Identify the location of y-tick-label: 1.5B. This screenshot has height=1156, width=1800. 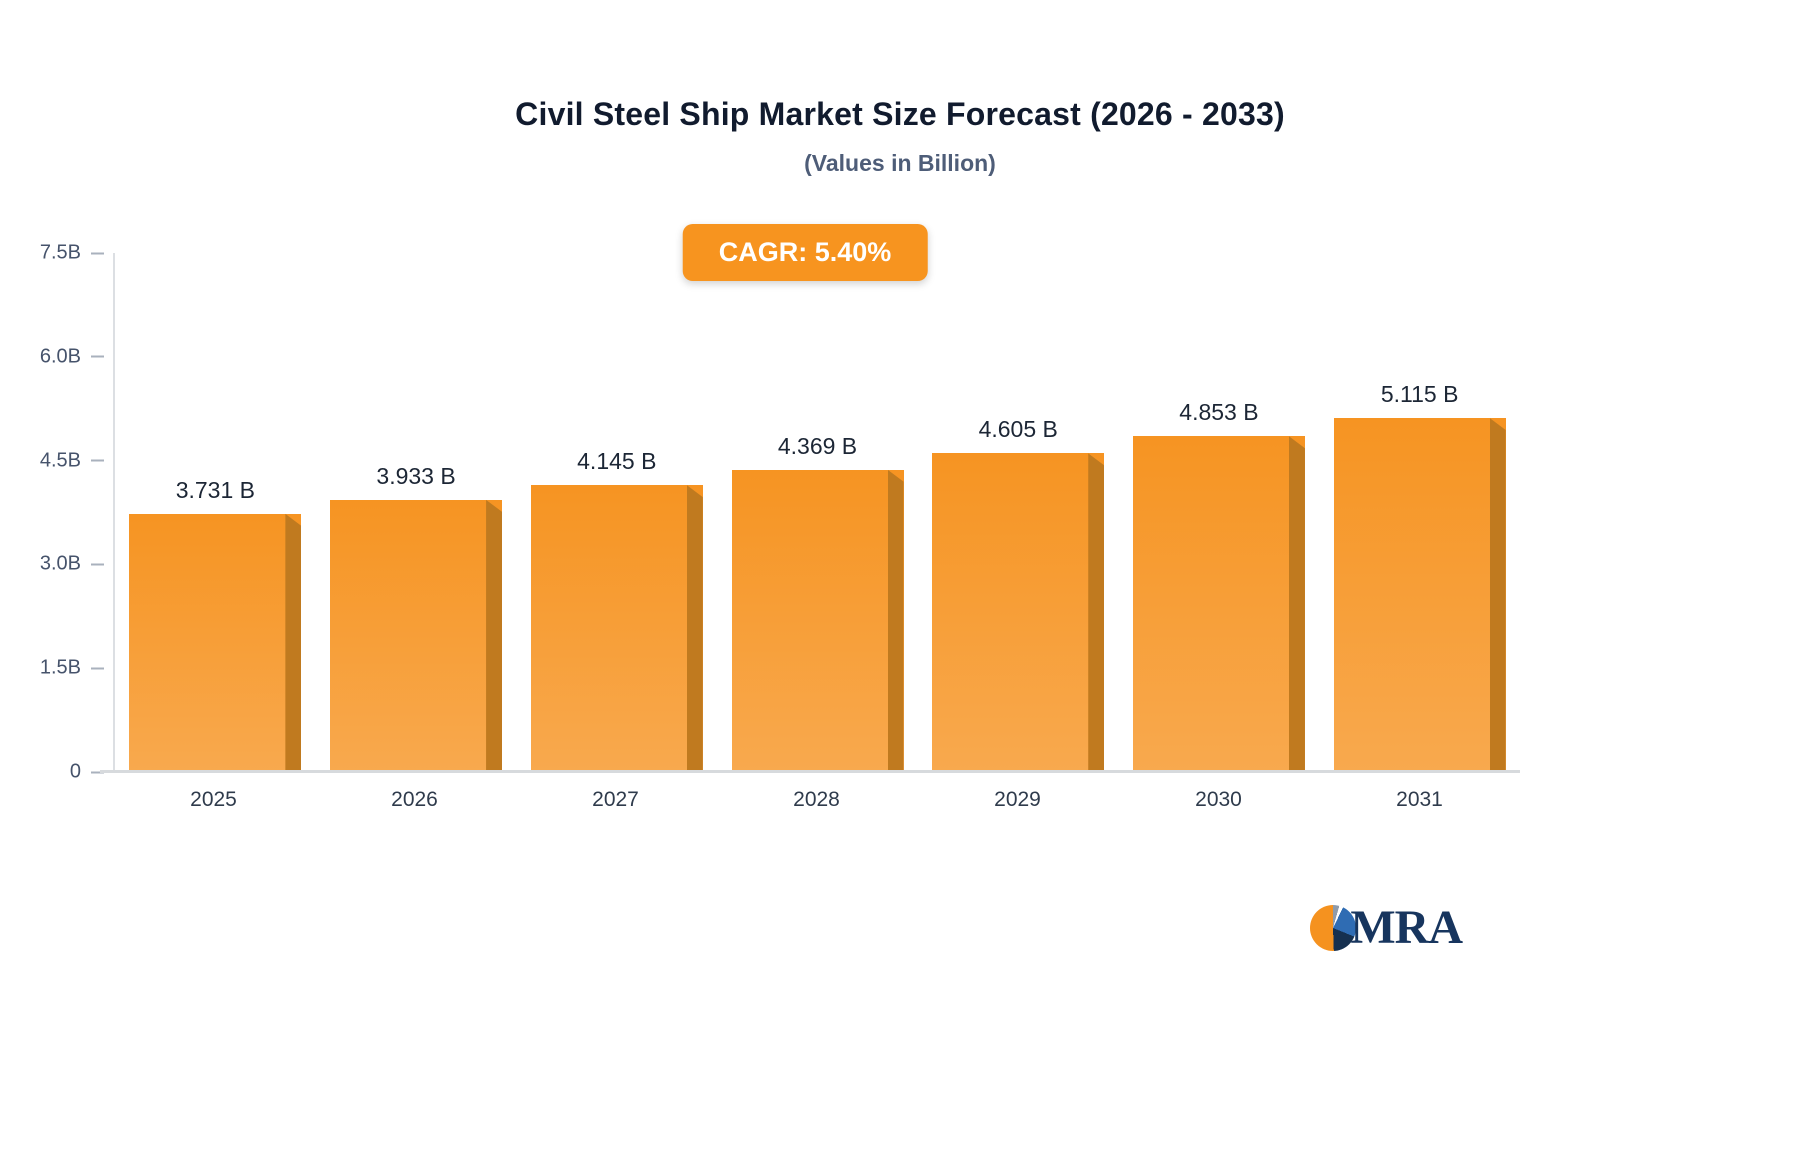
(60, 667).